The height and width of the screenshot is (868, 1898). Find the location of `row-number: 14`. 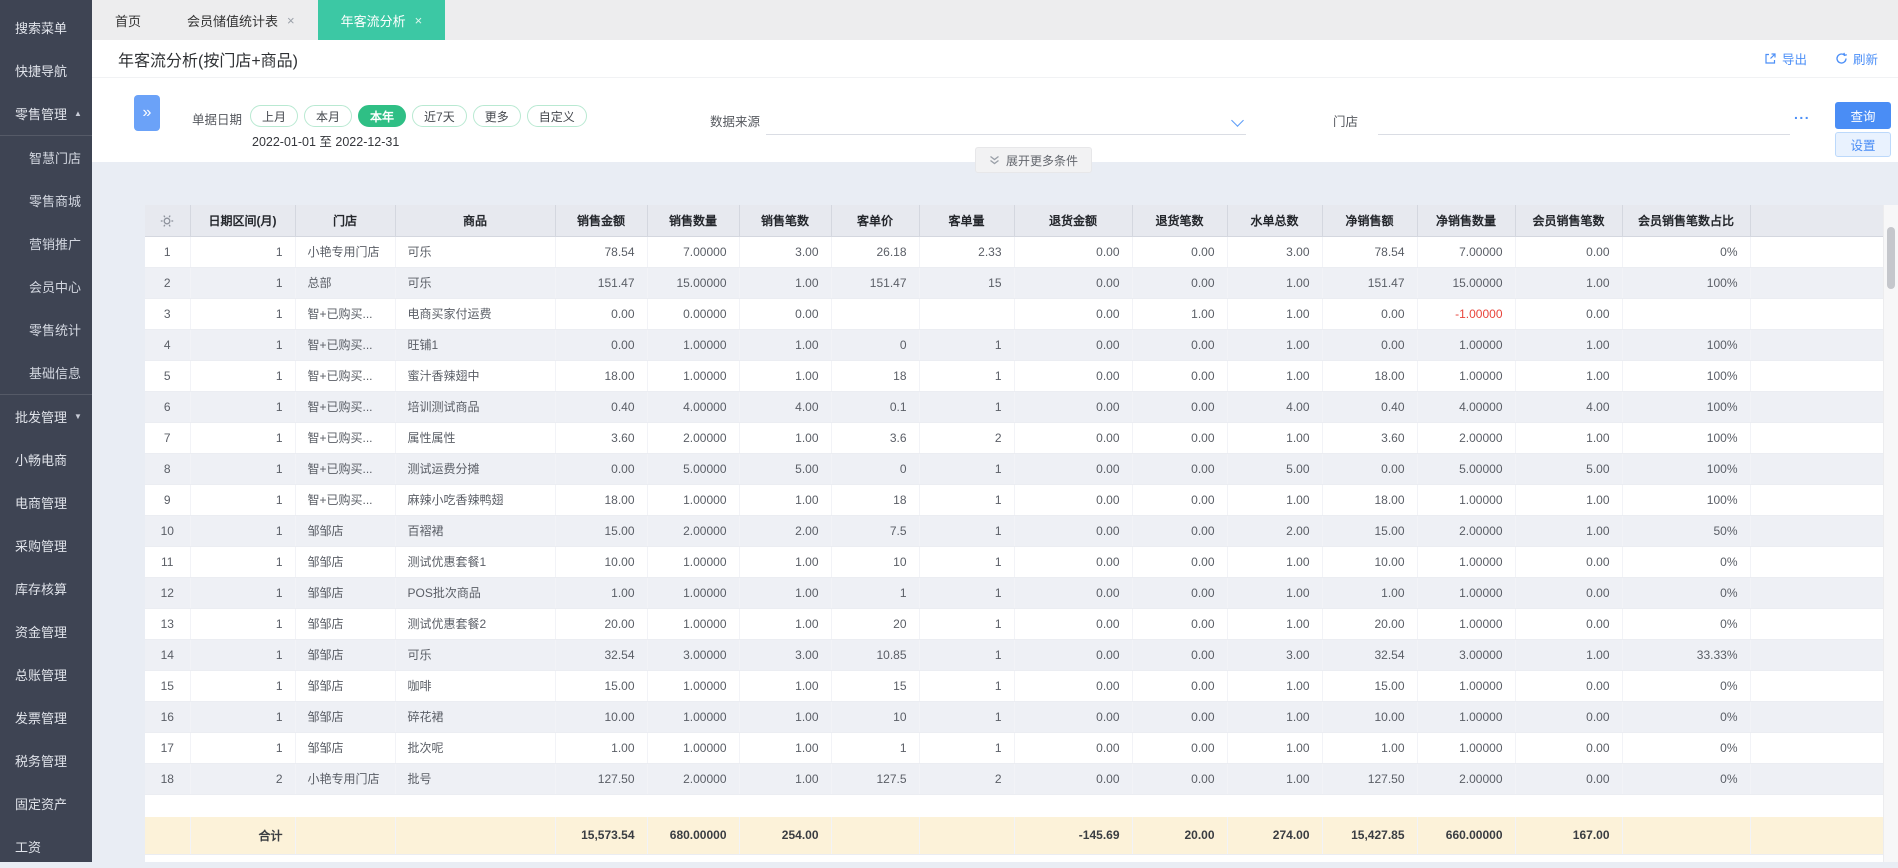

row-number: 14 is located at coordinates (168, 655).